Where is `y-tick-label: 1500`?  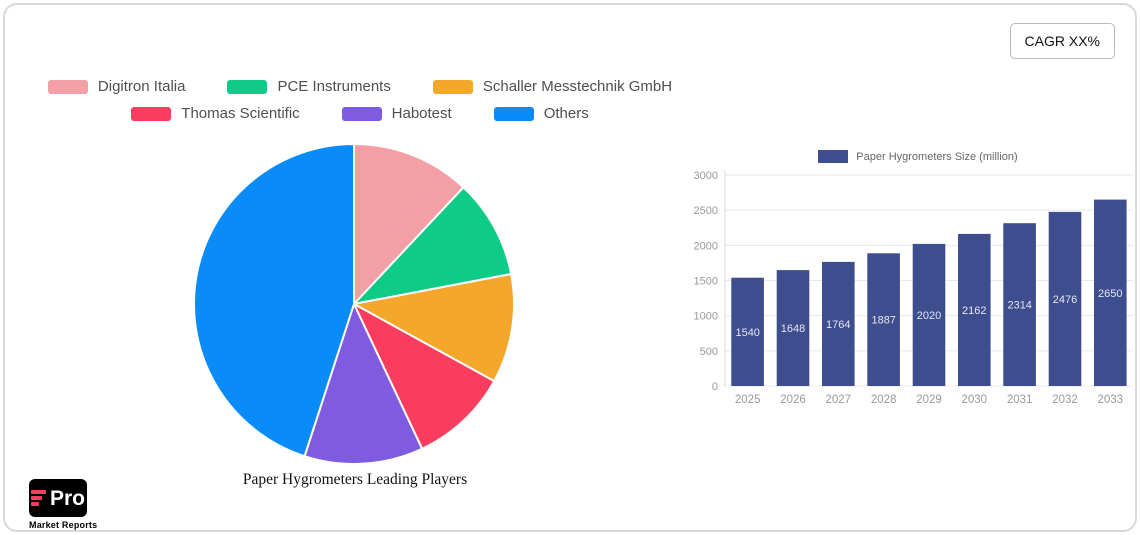
y-tick-label: 1500 is located at coordinates (706, 282).